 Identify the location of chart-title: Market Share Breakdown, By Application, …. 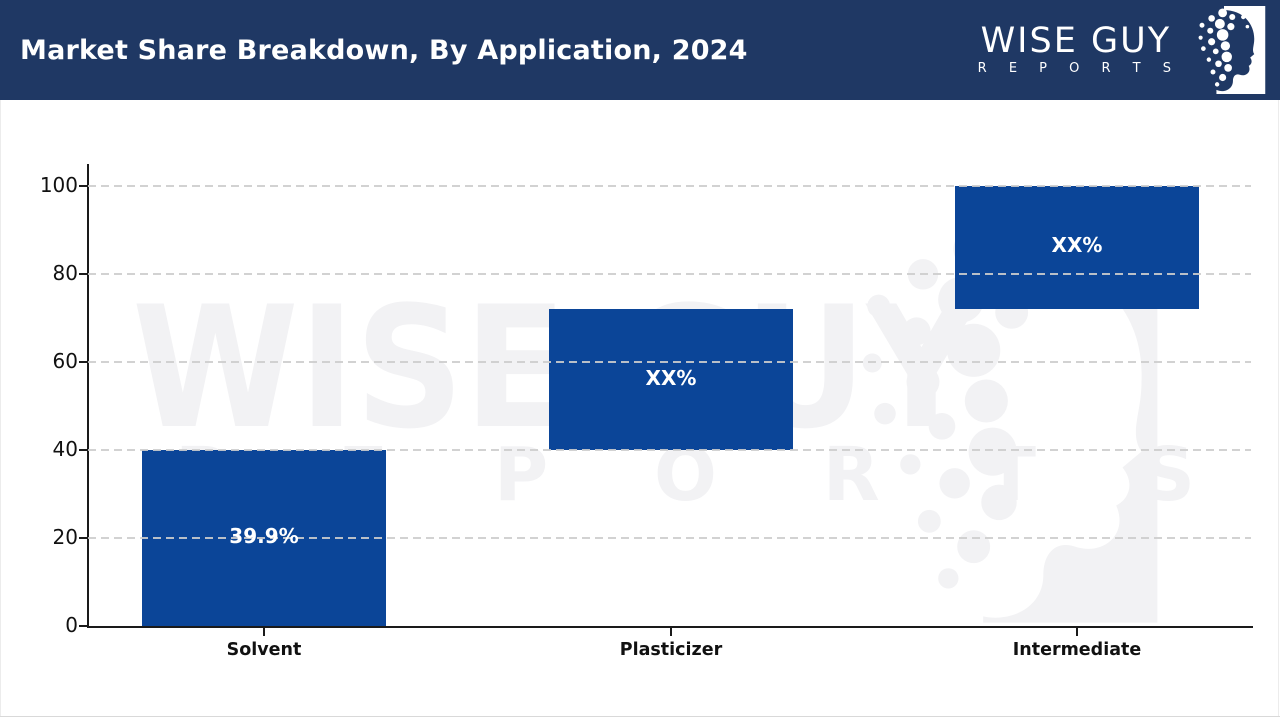
(384, 50).